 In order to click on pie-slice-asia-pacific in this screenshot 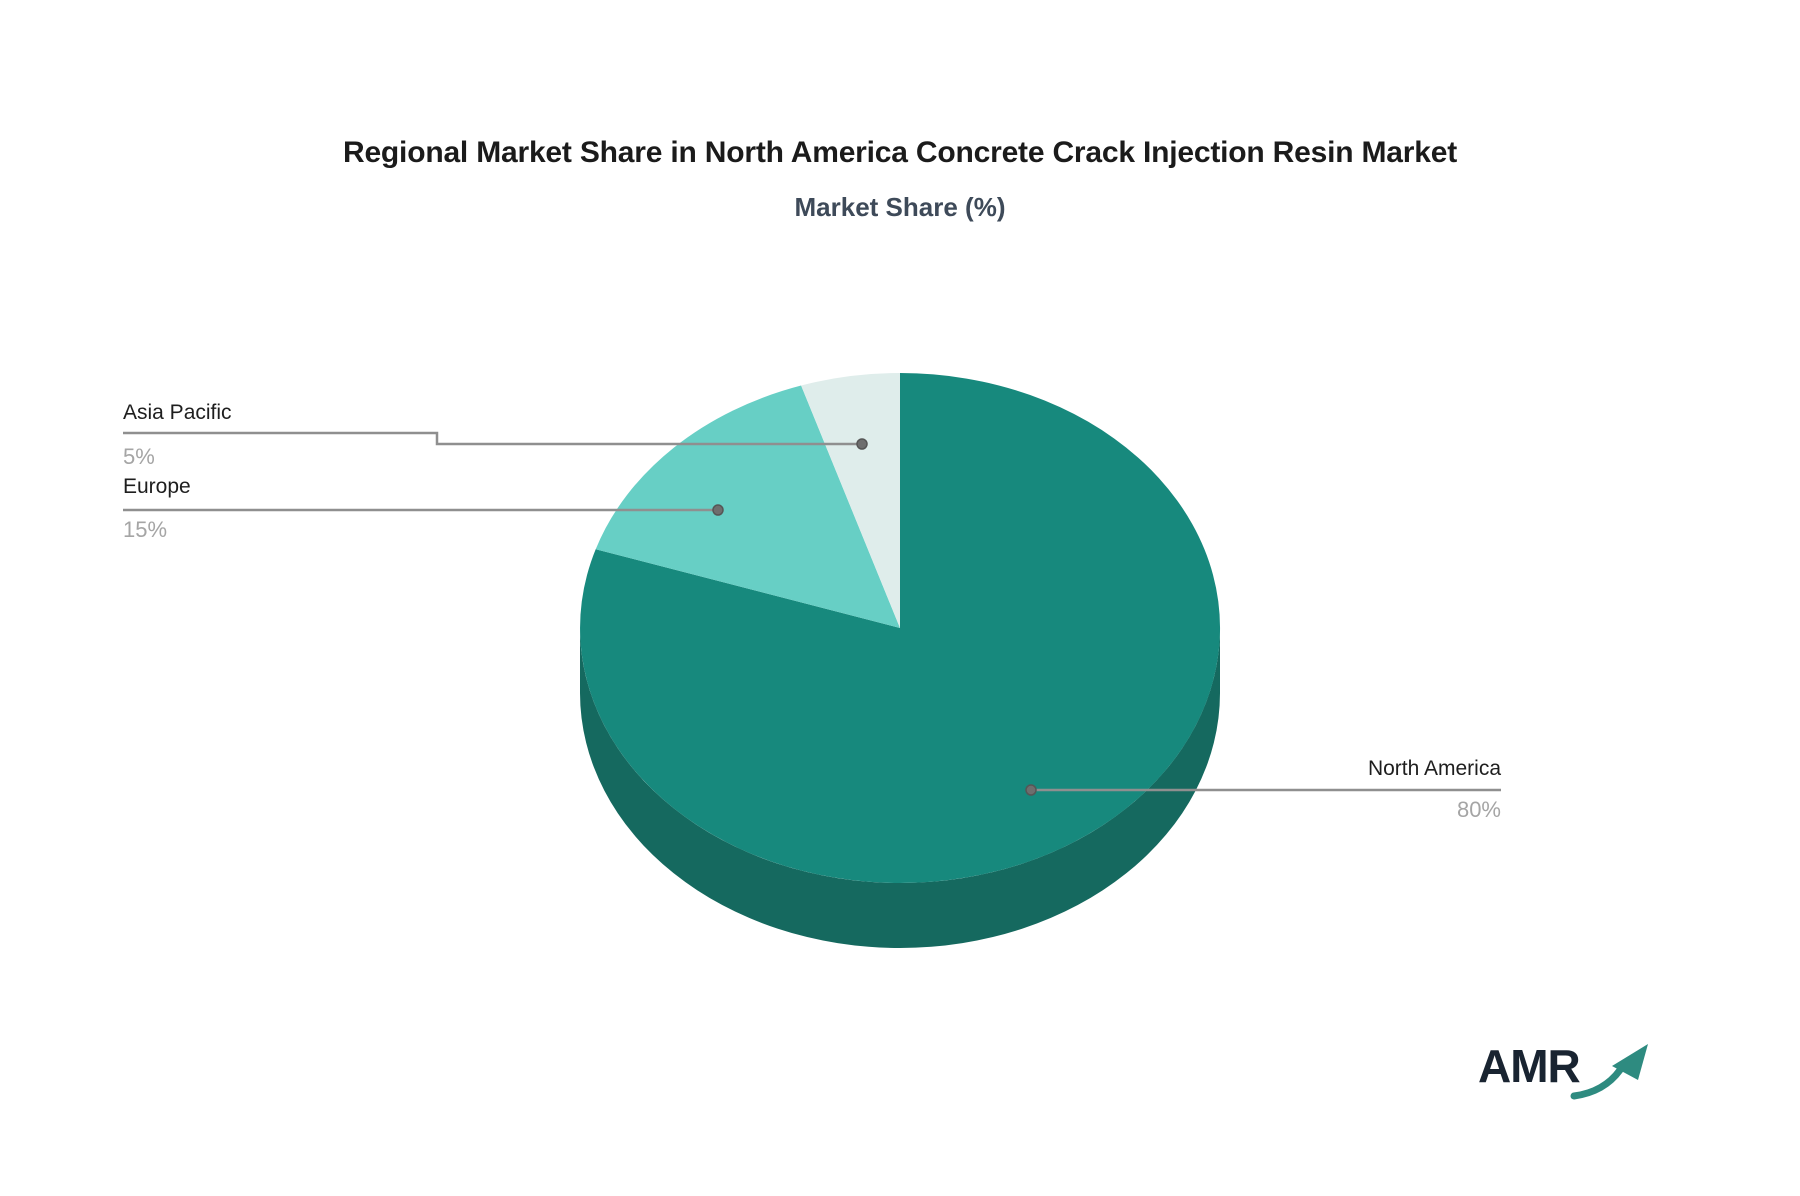, I will do `click(850, 500)`.